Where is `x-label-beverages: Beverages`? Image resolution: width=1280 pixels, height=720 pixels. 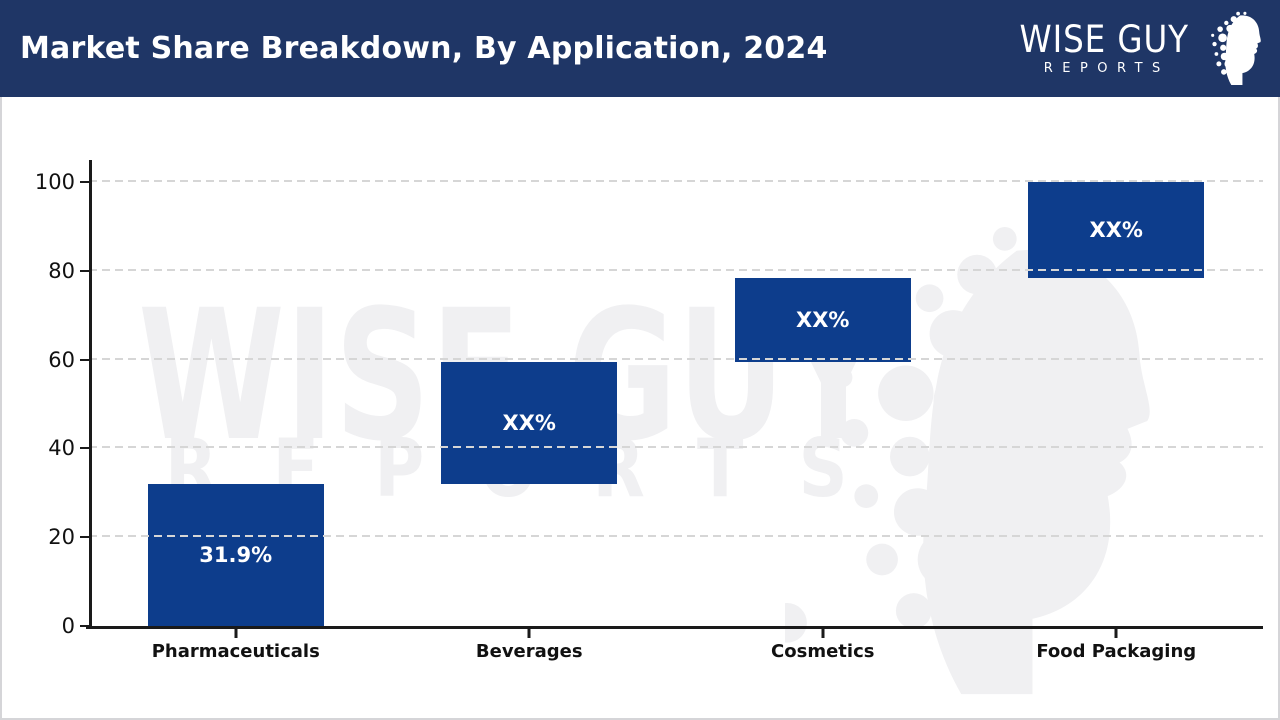
x-label-beverages: Beverages is located at coordinates (529, 651).